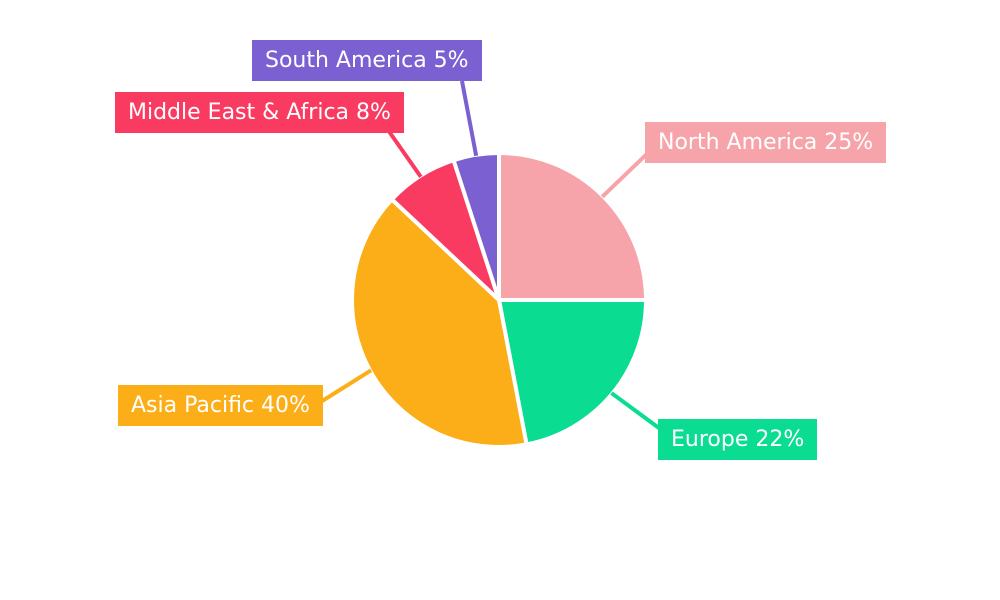 Image resolution: width=1000 pixels, height=600 pixels. I want to click on leader-line-north-america, so click(626, 174).